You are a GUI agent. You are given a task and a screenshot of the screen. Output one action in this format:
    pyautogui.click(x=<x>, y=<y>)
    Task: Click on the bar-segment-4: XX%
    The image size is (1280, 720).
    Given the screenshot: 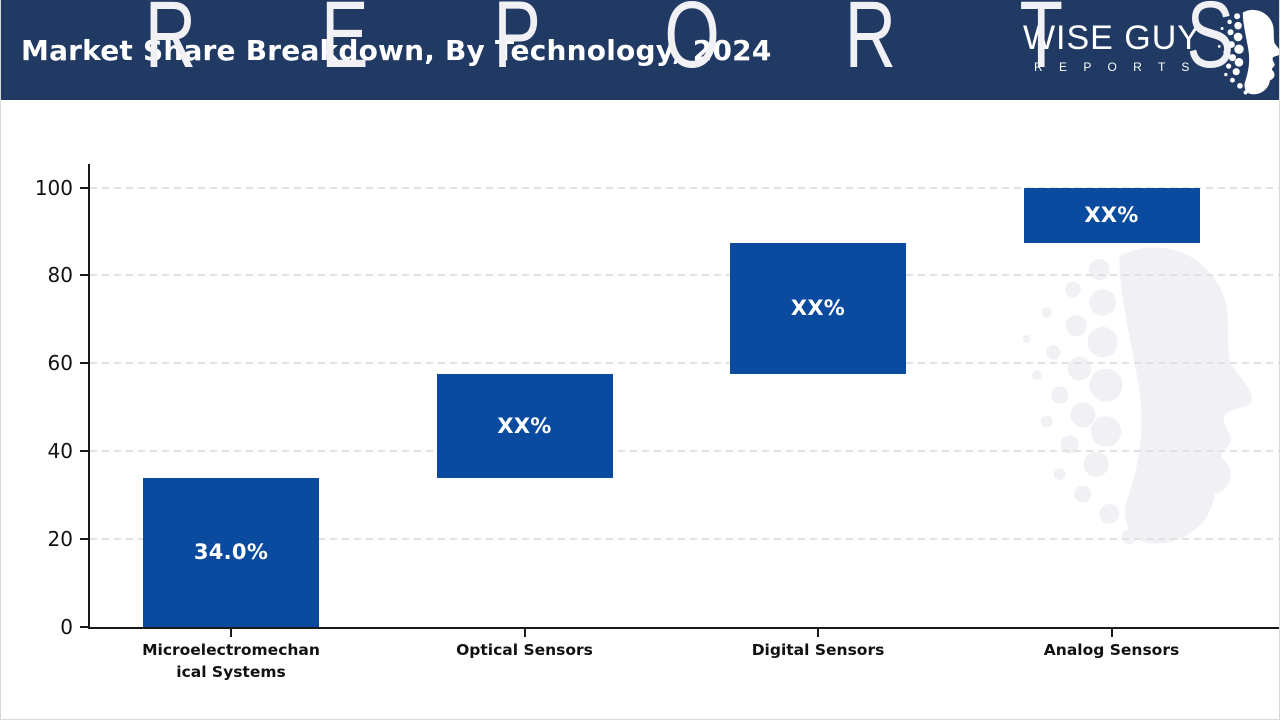 What is the action you would take?
    pyautogui.click(x=1111, y=215)
    